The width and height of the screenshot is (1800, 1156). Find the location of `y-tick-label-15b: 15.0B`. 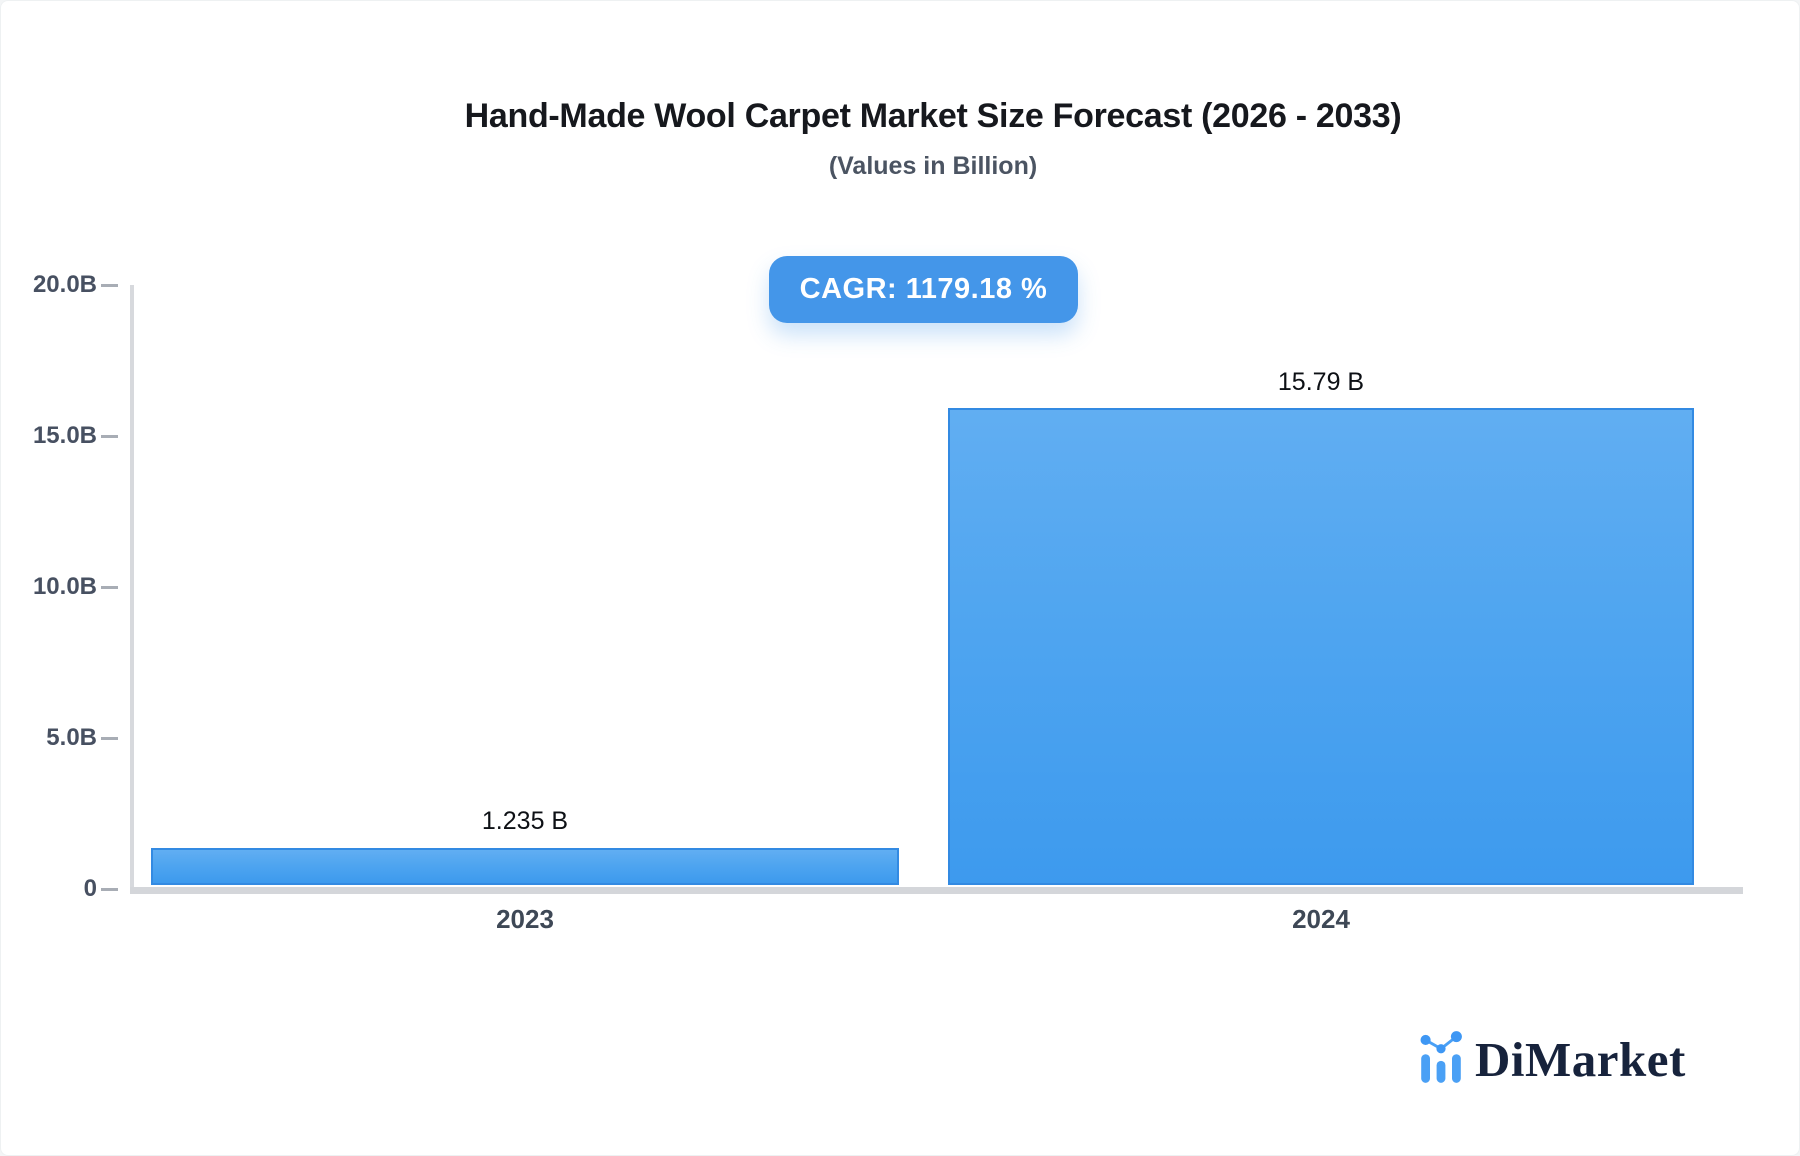

y-tick-label-15b: 15.0B is located at coordinates (64, 435).